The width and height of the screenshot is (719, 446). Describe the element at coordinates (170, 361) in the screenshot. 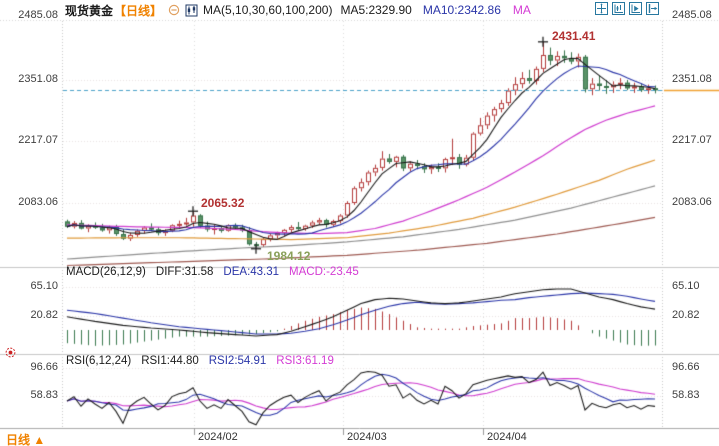

I see `rsi1-readout: RSI1:44.80` at that location.